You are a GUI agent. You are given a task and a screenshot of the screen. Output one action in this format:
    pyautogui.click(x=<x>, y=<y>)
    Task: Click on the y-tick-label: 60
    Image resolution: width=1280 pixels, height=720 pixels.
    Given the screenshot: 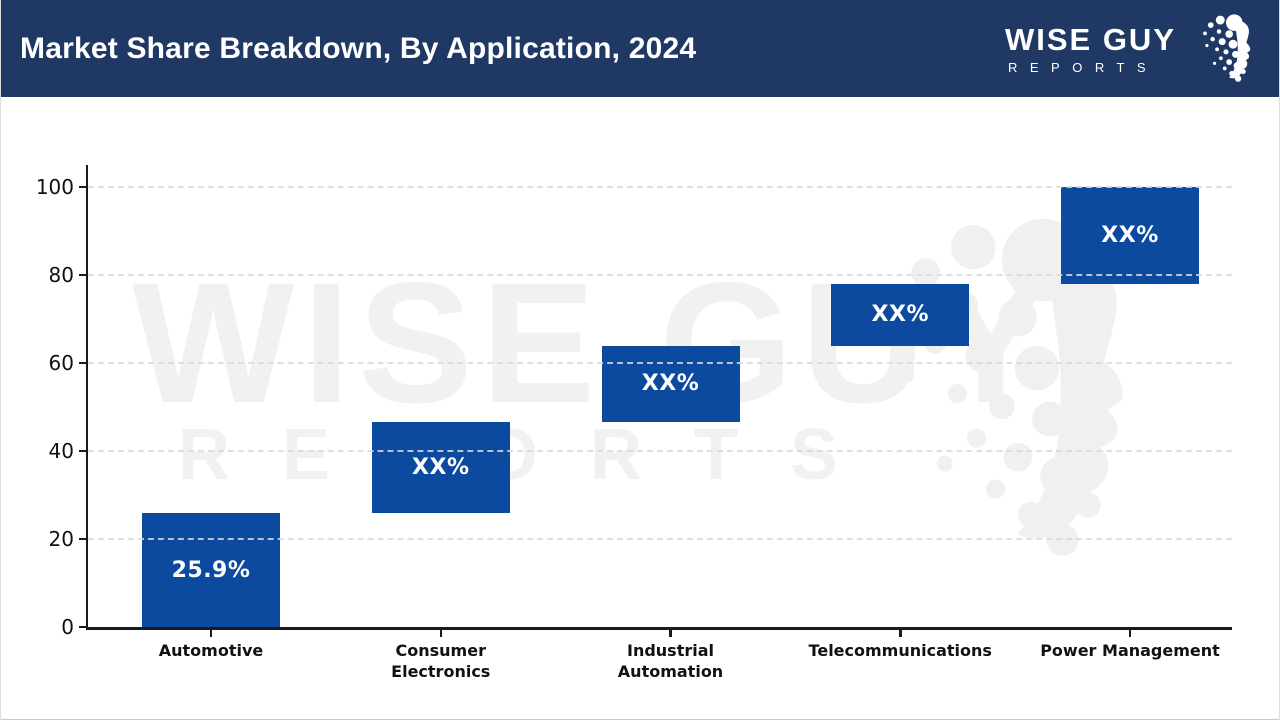 What is the action you would take?
    pyautogui.click(x=61, y=363)
    